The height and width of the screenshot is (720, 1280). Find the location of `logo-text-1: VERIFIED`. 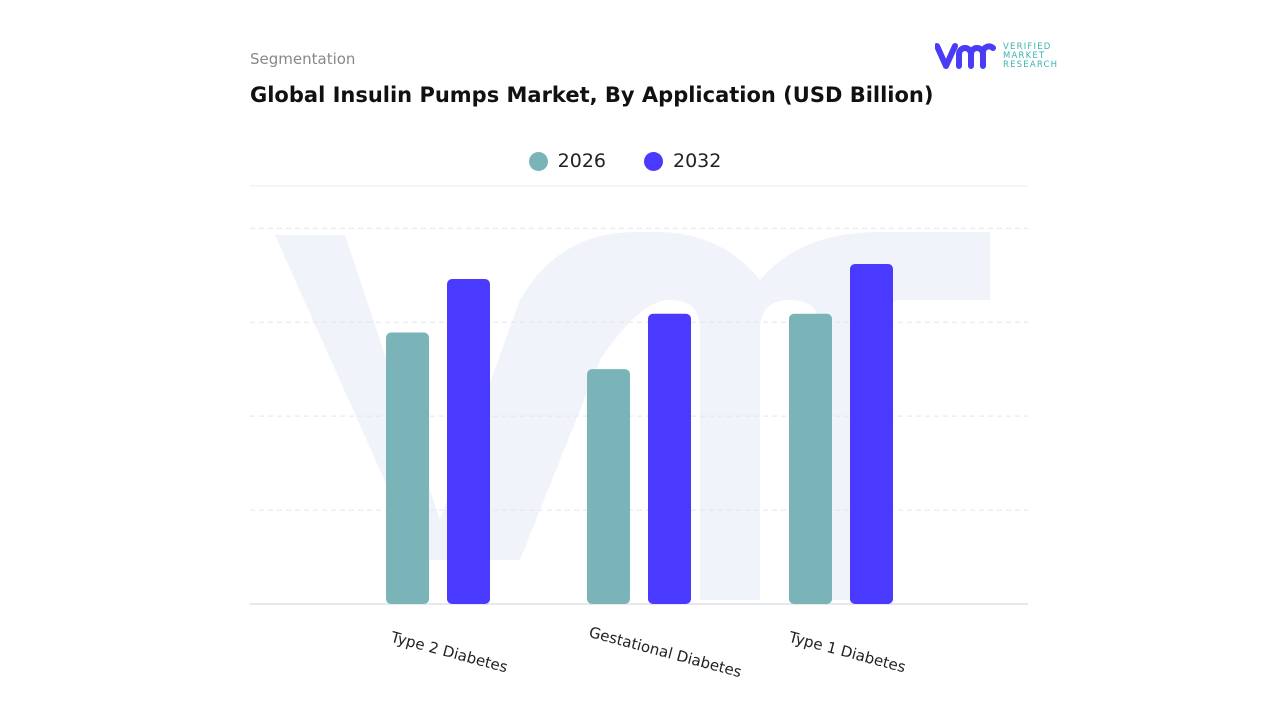

logo-text-1: VERIFIED is located at coordinates (1027, 46).